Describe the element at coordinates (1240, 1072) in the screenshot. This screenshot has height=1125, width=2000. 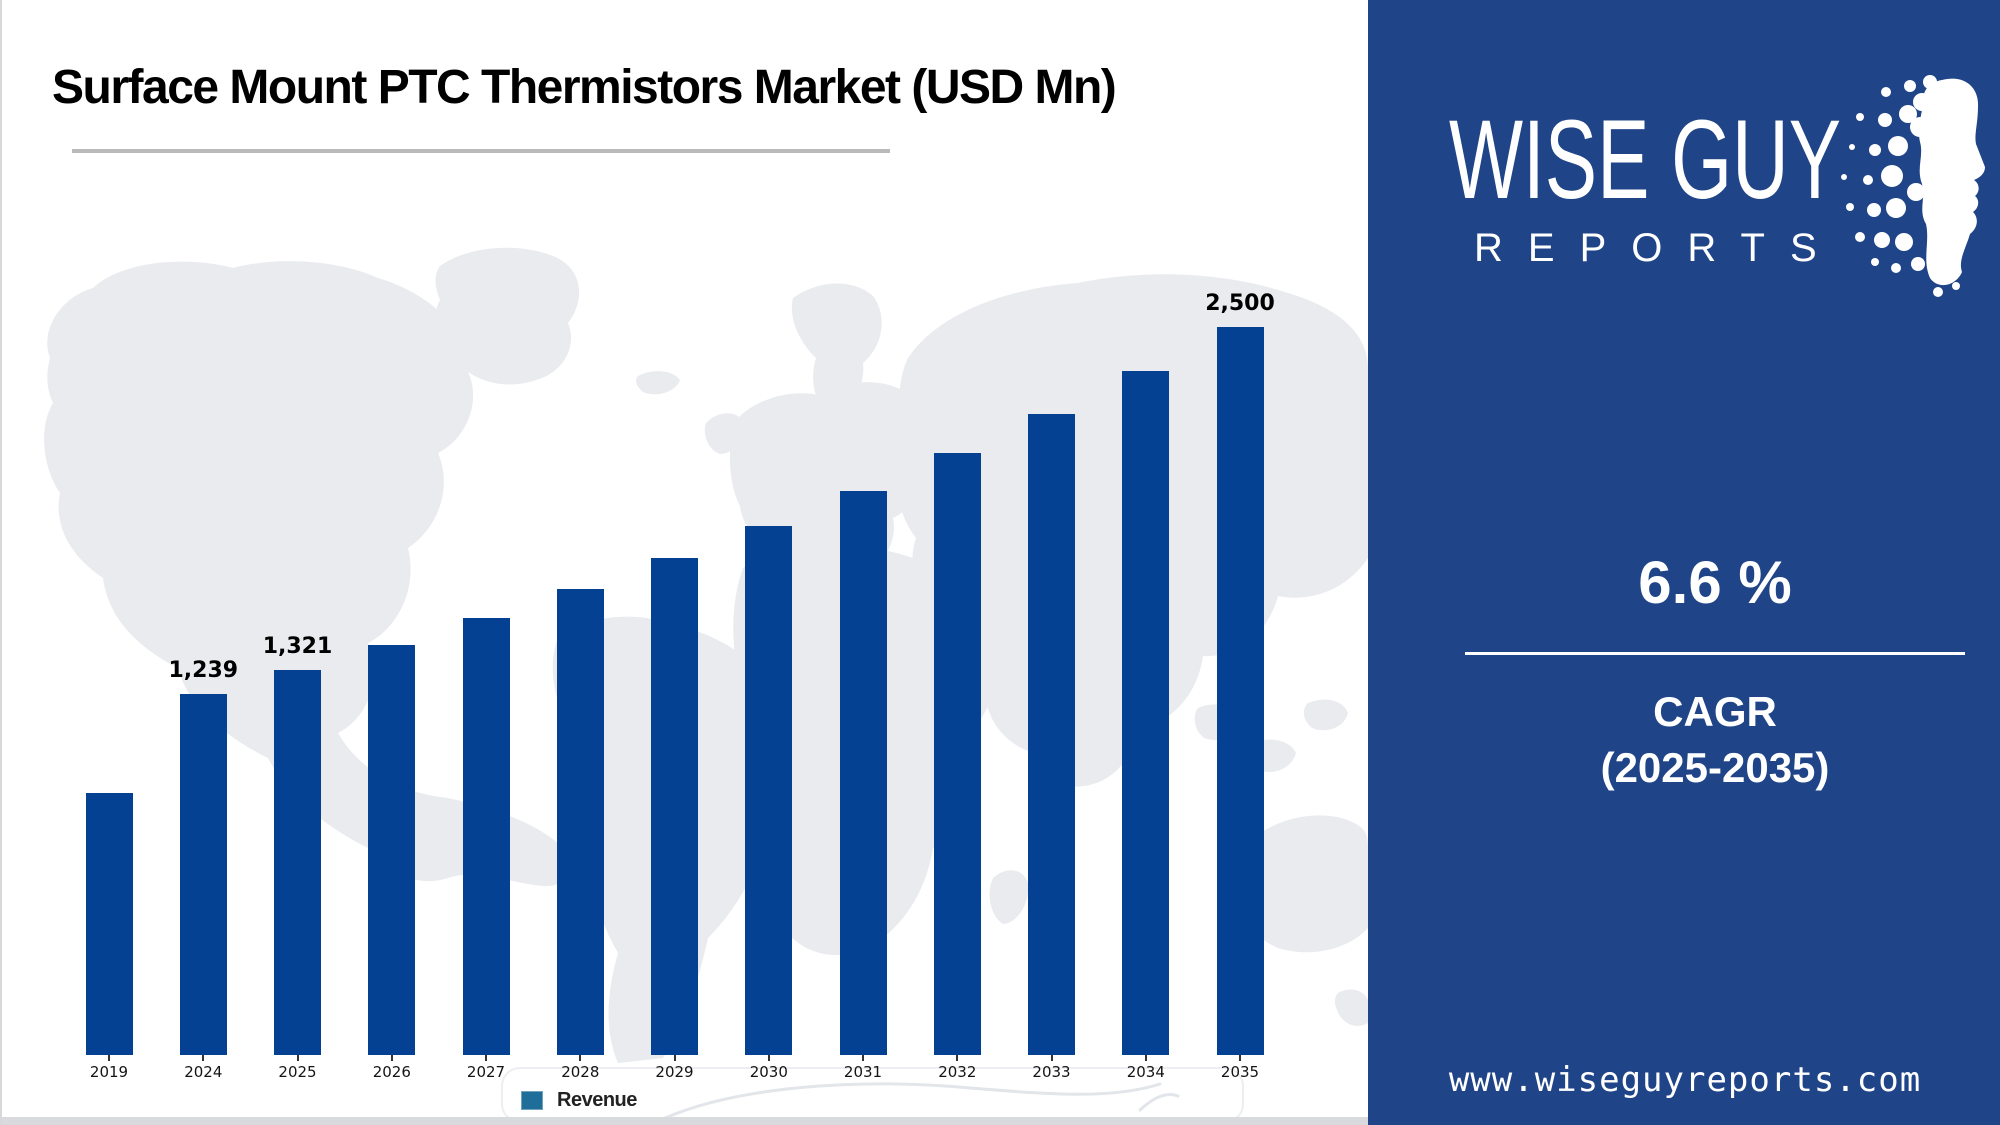
I see `x-axis-label-2035: 2035` at that location.